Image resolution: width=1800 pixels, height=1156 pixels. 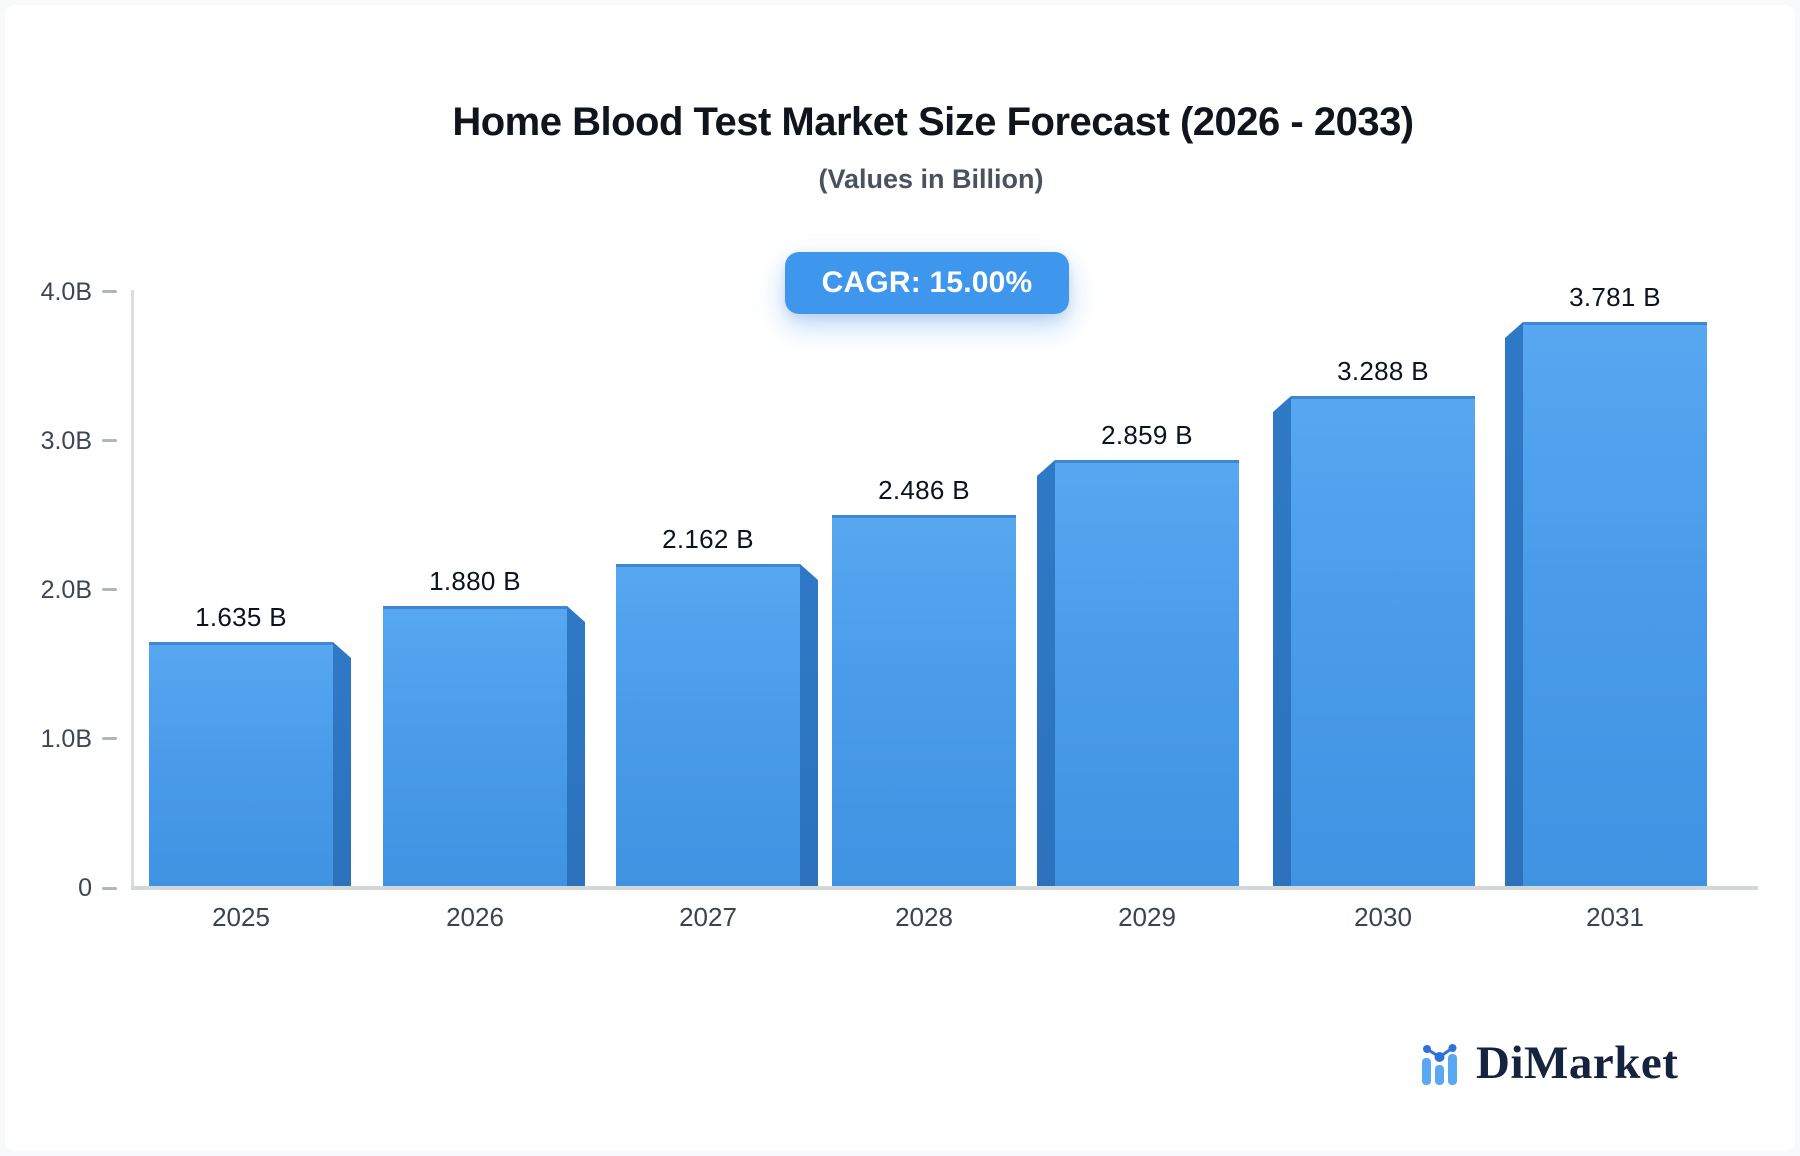 I want to click on y-axis-tick-label: 0, so click(x=85, y=888).